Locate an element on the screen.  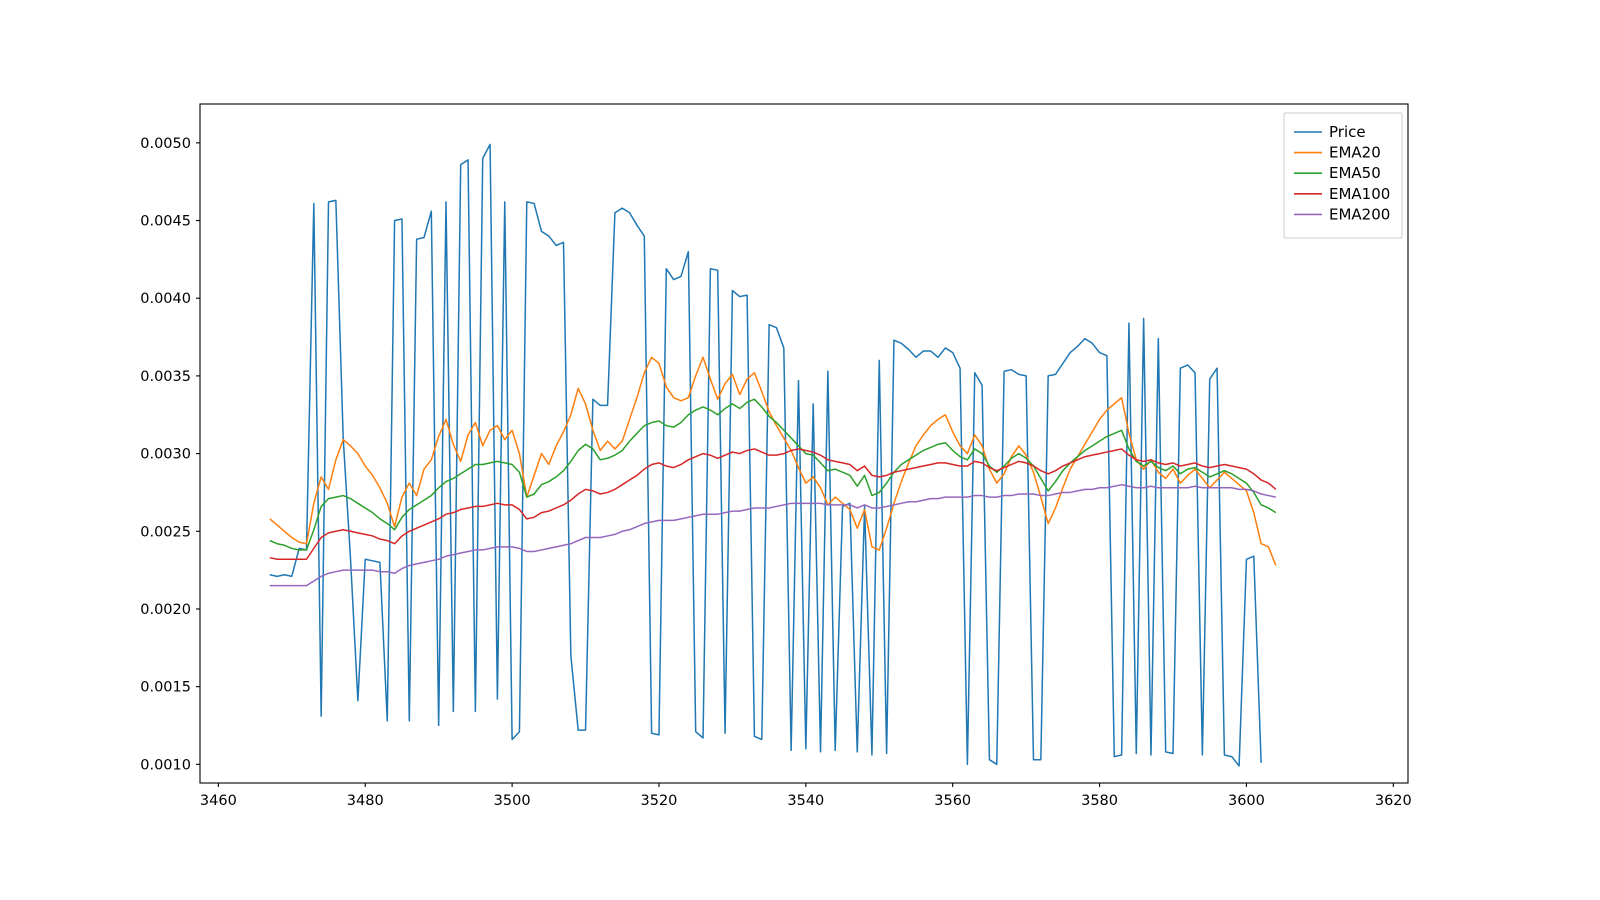
legend-box is located at coordinates (1343, 175).